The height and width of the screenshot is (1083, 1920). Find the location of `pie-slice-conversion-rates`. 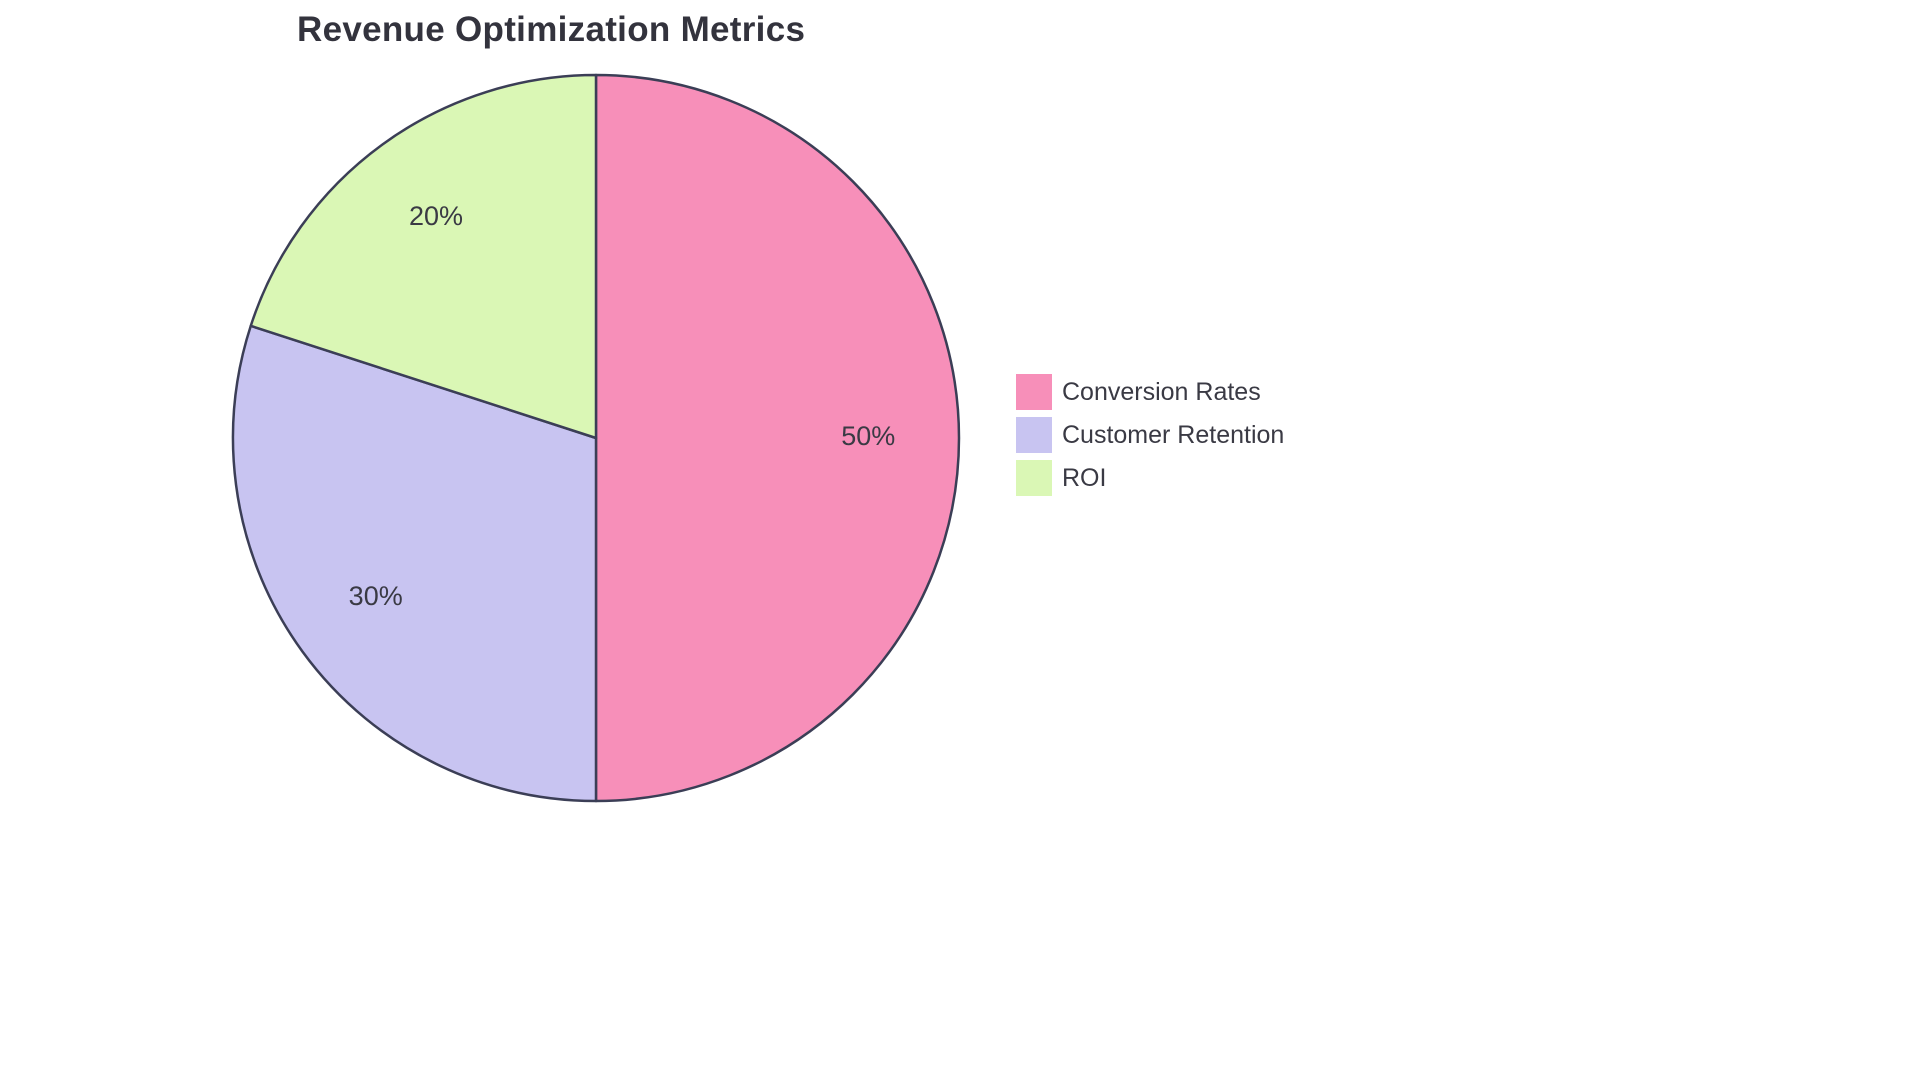

pie-slice-conversion-rates is located at coordinates (777, 438).